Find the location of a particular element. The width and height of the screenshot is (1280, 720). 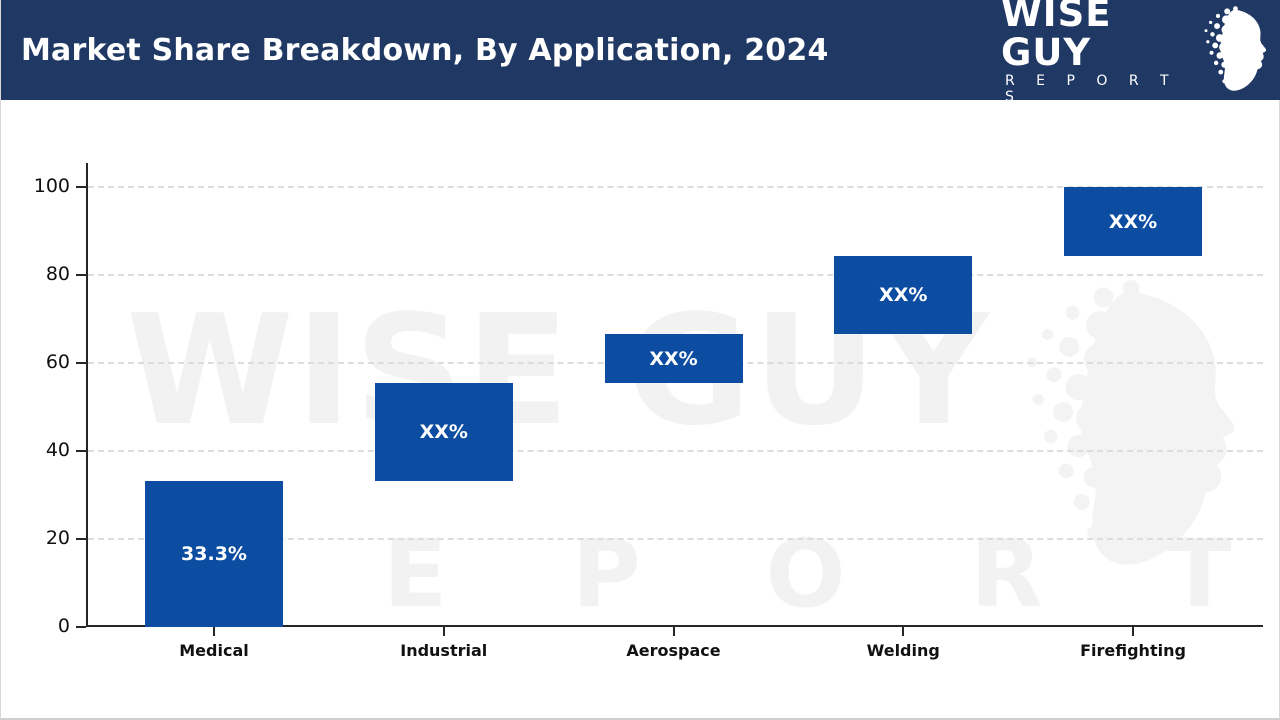

bar-value-label: 33.3% is located at coordinates (214, 553).